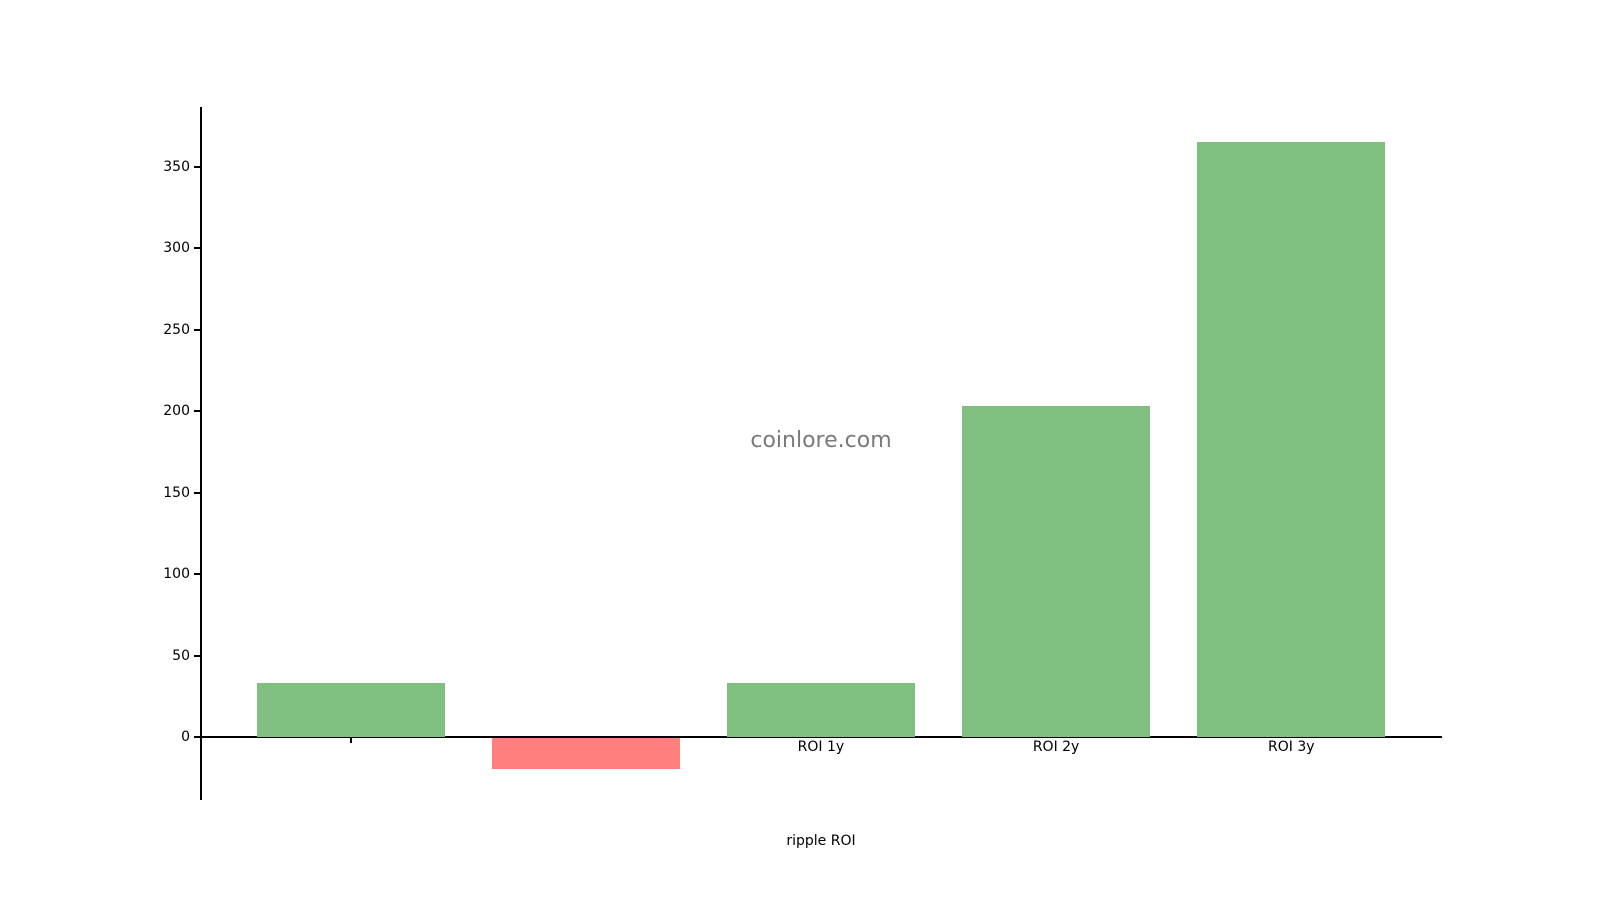 Image resolution: width=1600 pixels, height=900 pixels. What do you see at coordinates (1291, 439) in the screenshot?
I see `bar-roi-3y` at bounding box center [1291, 439].